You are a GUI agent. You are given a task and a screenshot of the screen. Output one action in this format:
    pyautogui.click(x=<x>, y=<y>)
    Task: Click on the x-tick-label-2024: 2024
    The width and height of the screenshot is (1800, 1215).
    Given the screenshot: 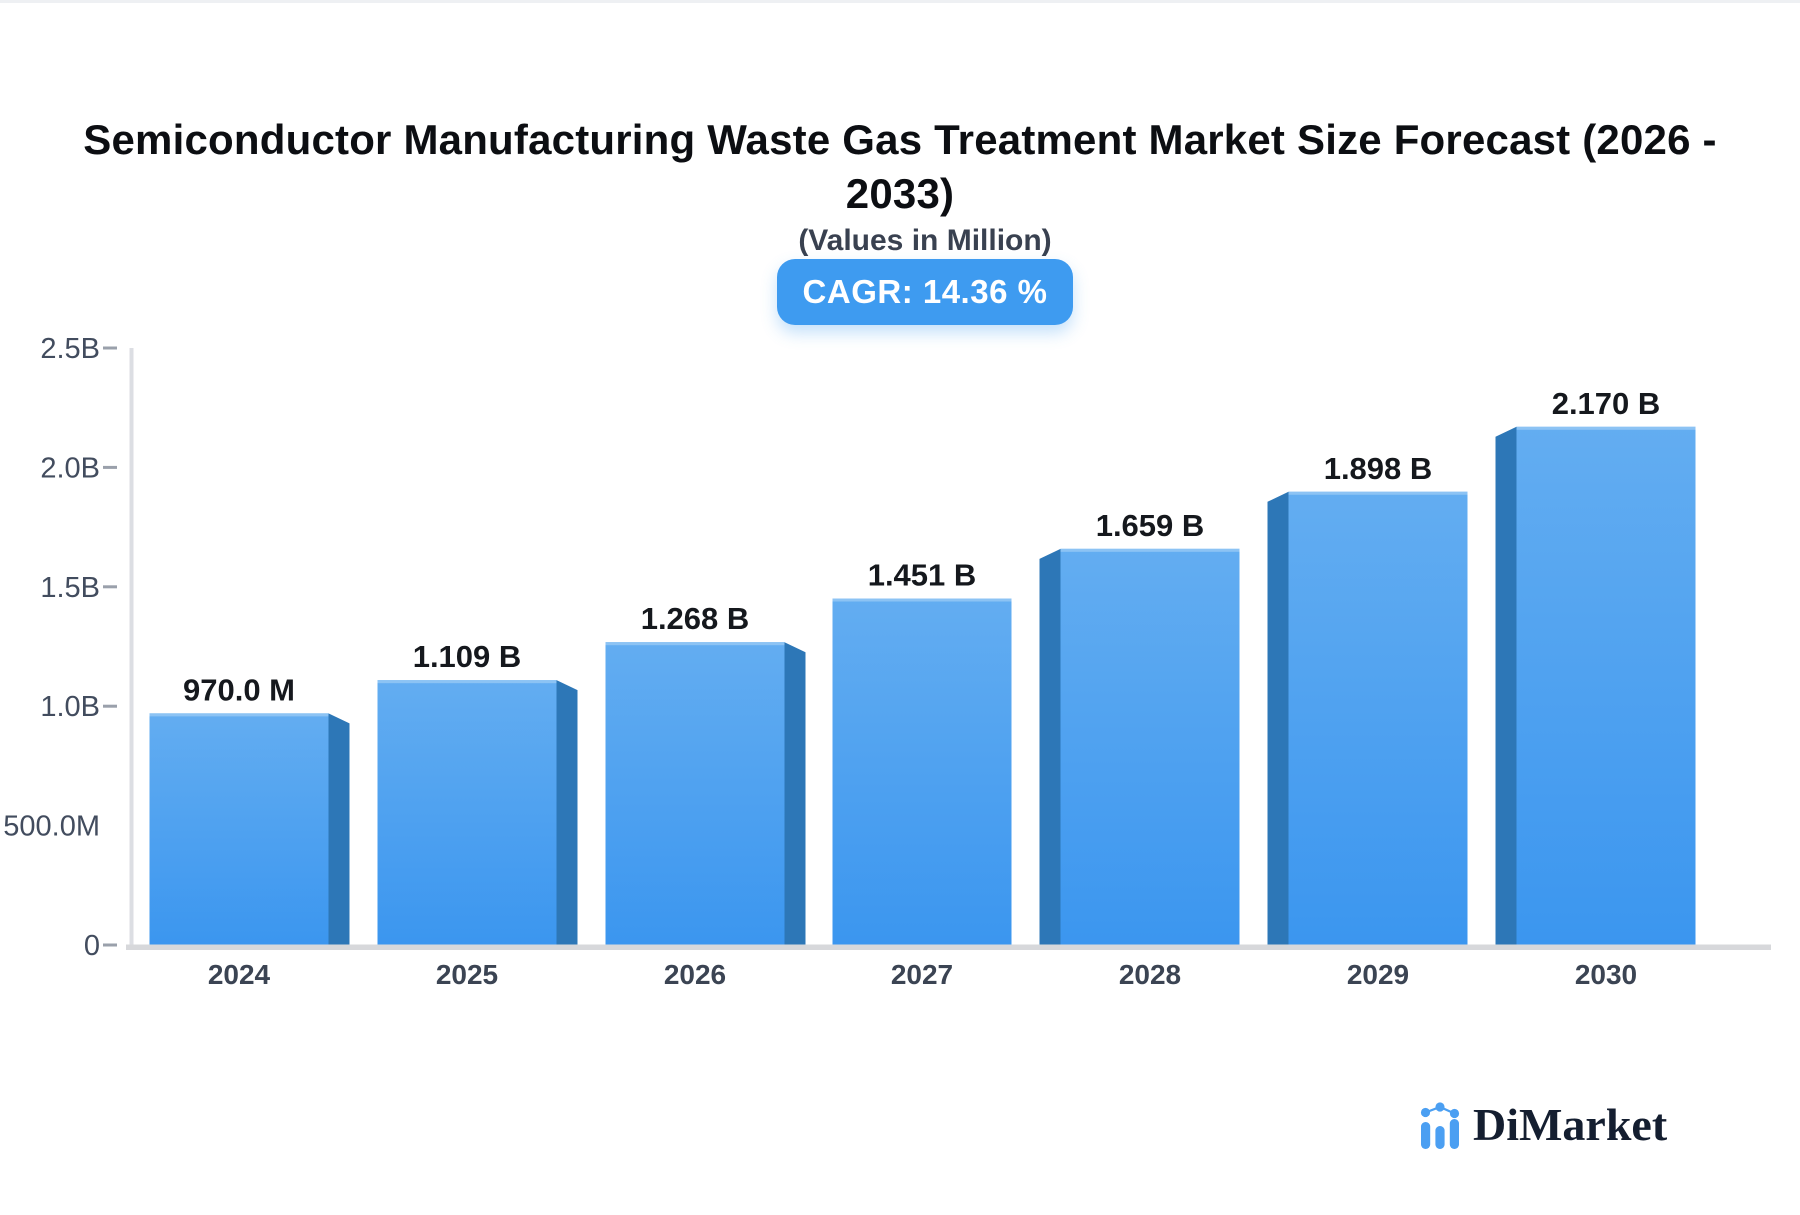 What is the action you would take?
    pyautogui.click(x=239, y=974)
    